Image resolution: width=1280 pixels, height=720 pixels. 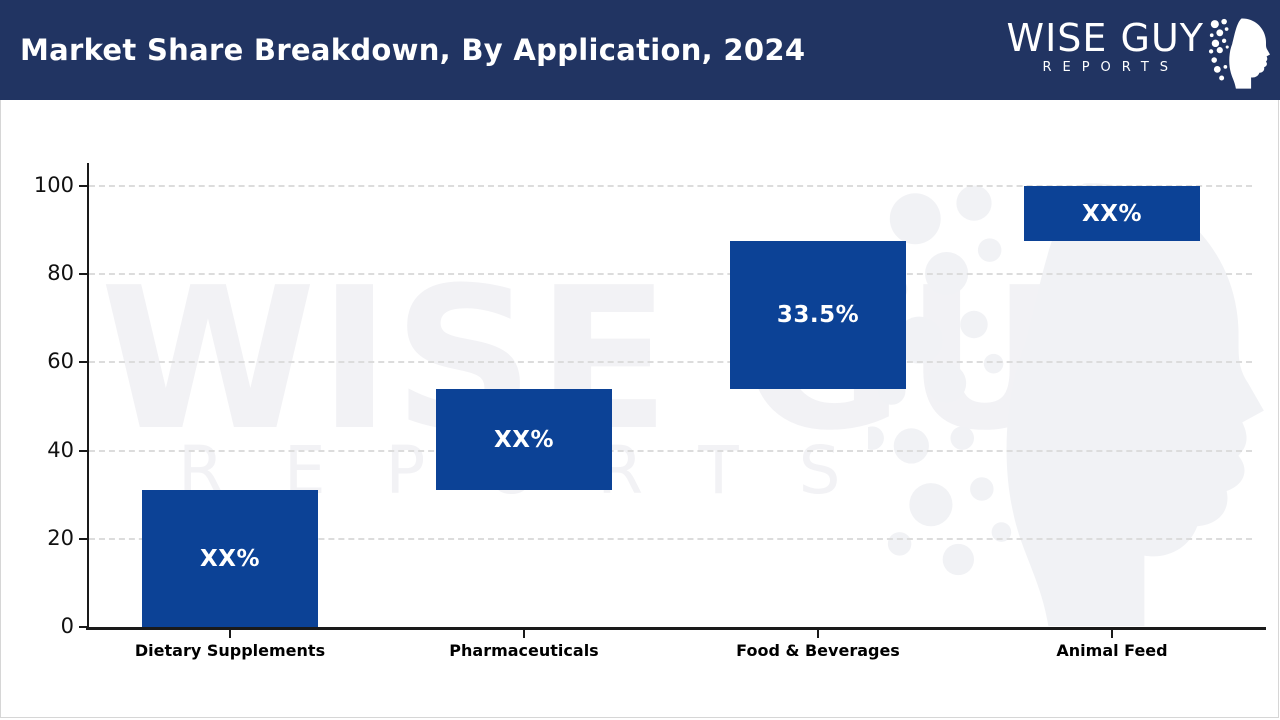 I want to click on wise-guy-reports-logo: WISE GUY REPORTS, so click(x=1138, y=51).